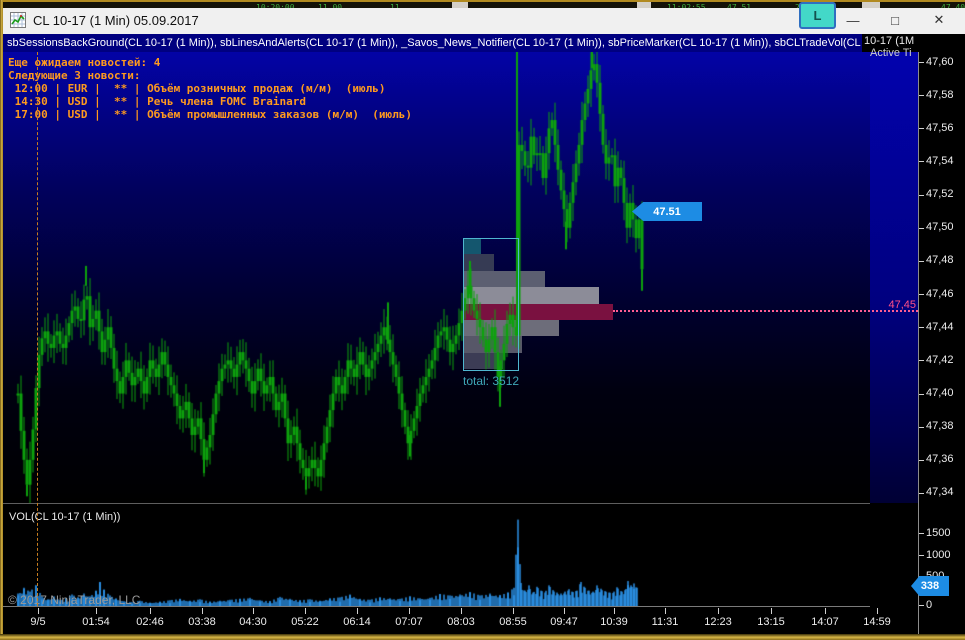 This screenshot has height=640, width=965. Describe the element at coordinates (491, 381) in the screenshot. I see `volume-profile-total: total: 3512` at that location.